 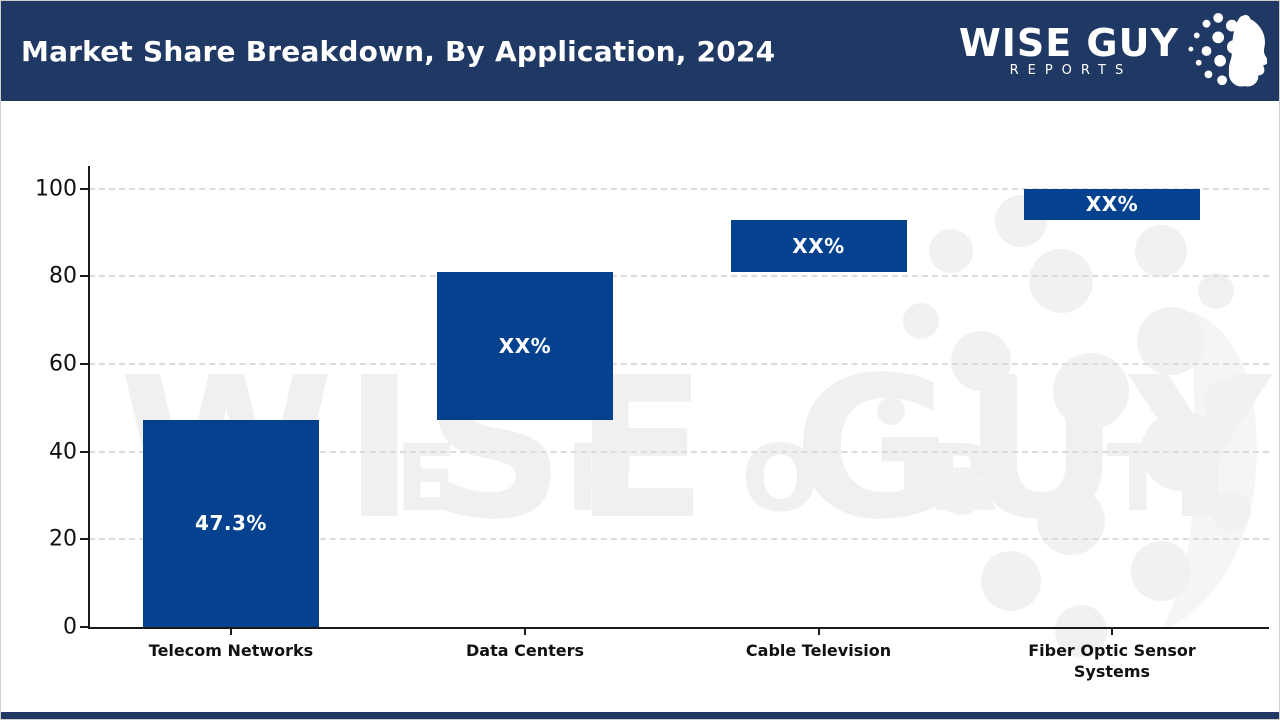 I want to click on y-axis-tick-label: 100, so click(x=56, y=188).